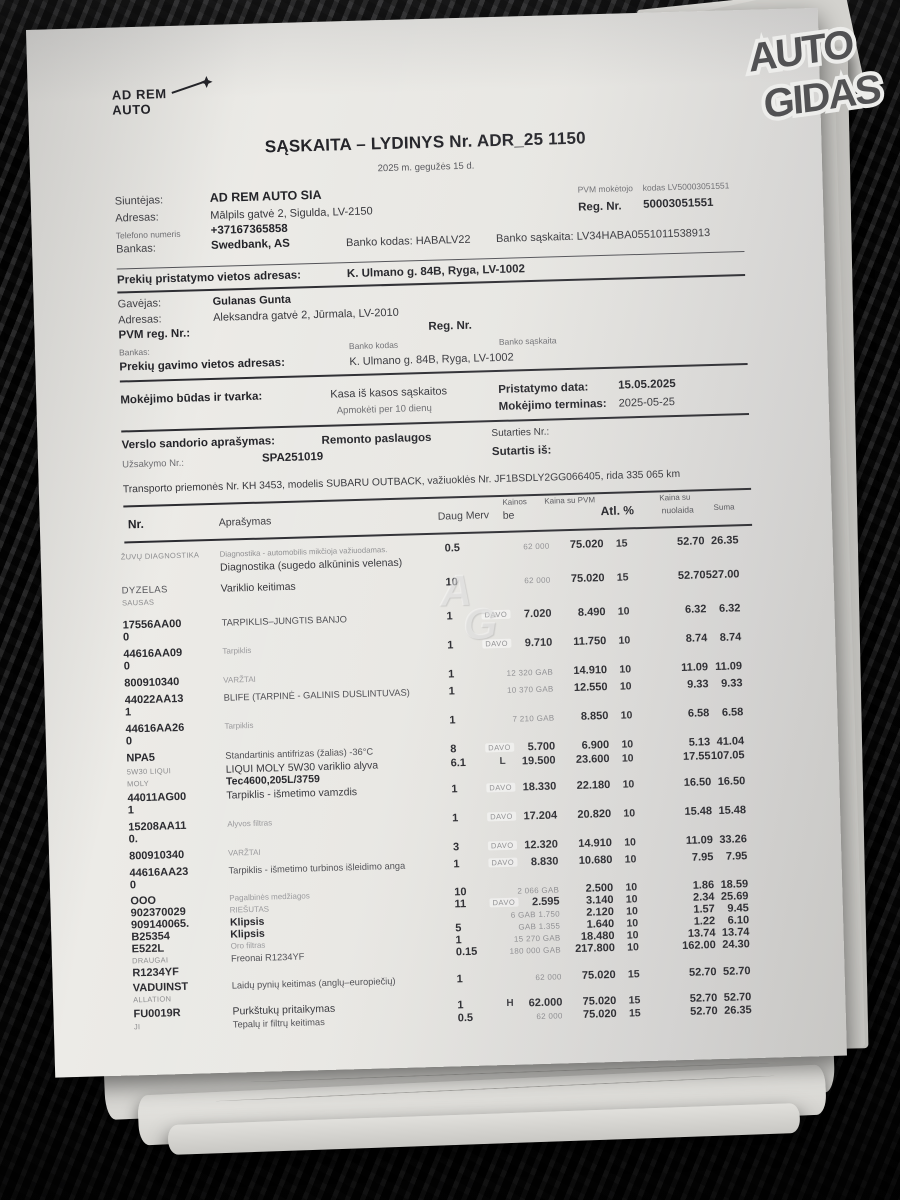  Describe the element at coordinates (539, 787) in the screenshot. I see `item-price: 18.330` at that location.